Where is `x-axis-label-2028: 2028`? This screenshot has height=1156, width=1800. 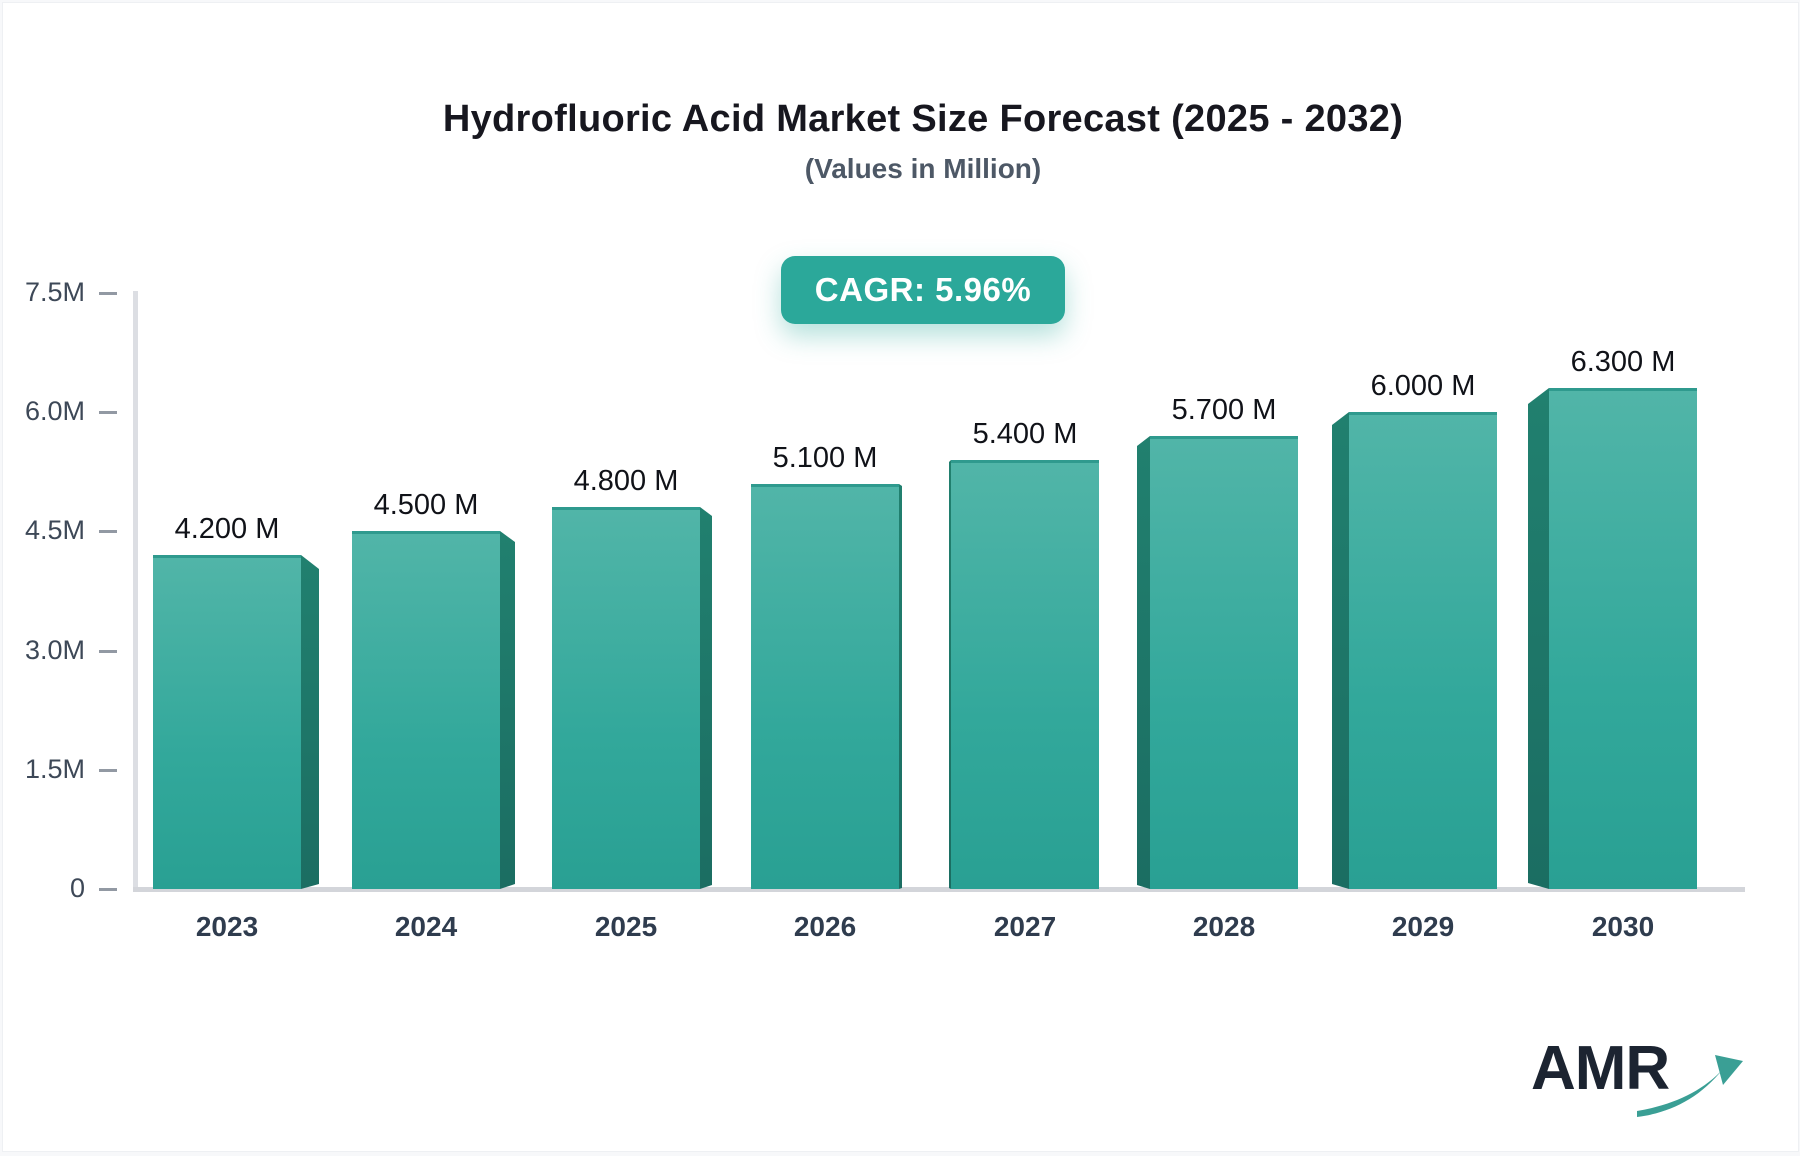
x-axis-label-2028: 2028 is located at coordinates (1224, 926).